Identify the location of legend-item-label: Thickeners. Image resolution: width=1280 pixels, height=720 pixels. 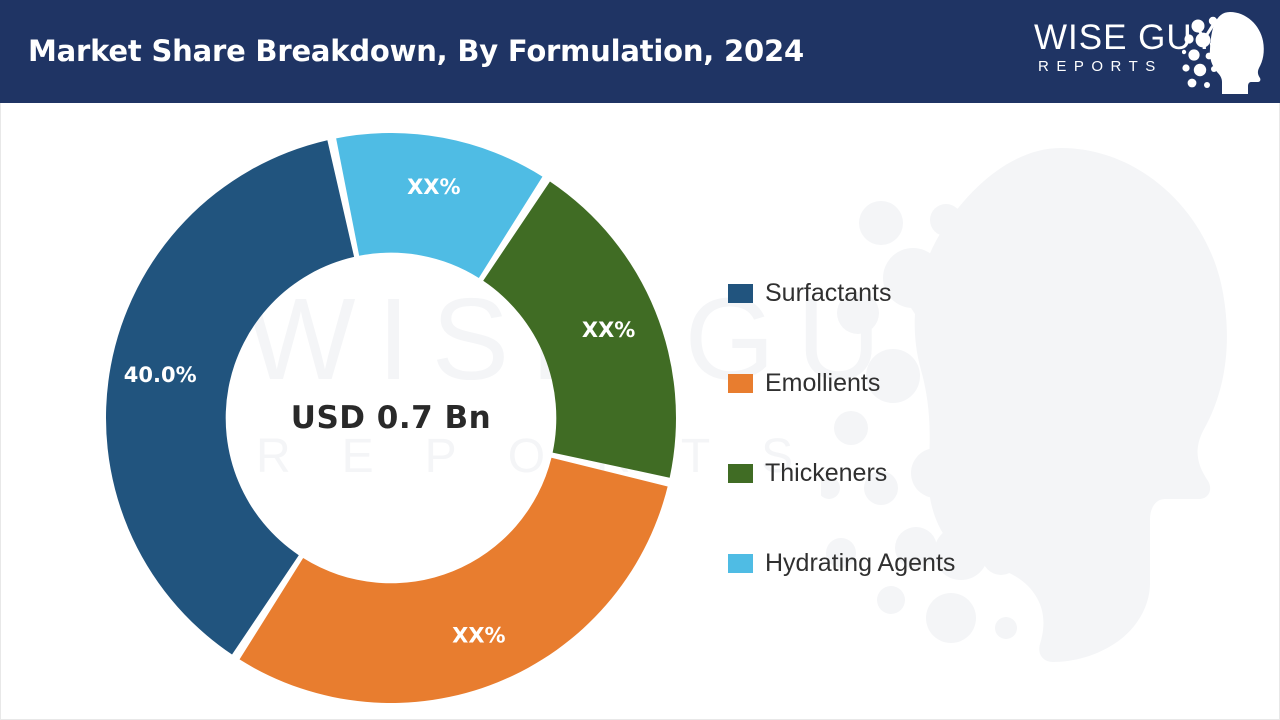
(826, 472).